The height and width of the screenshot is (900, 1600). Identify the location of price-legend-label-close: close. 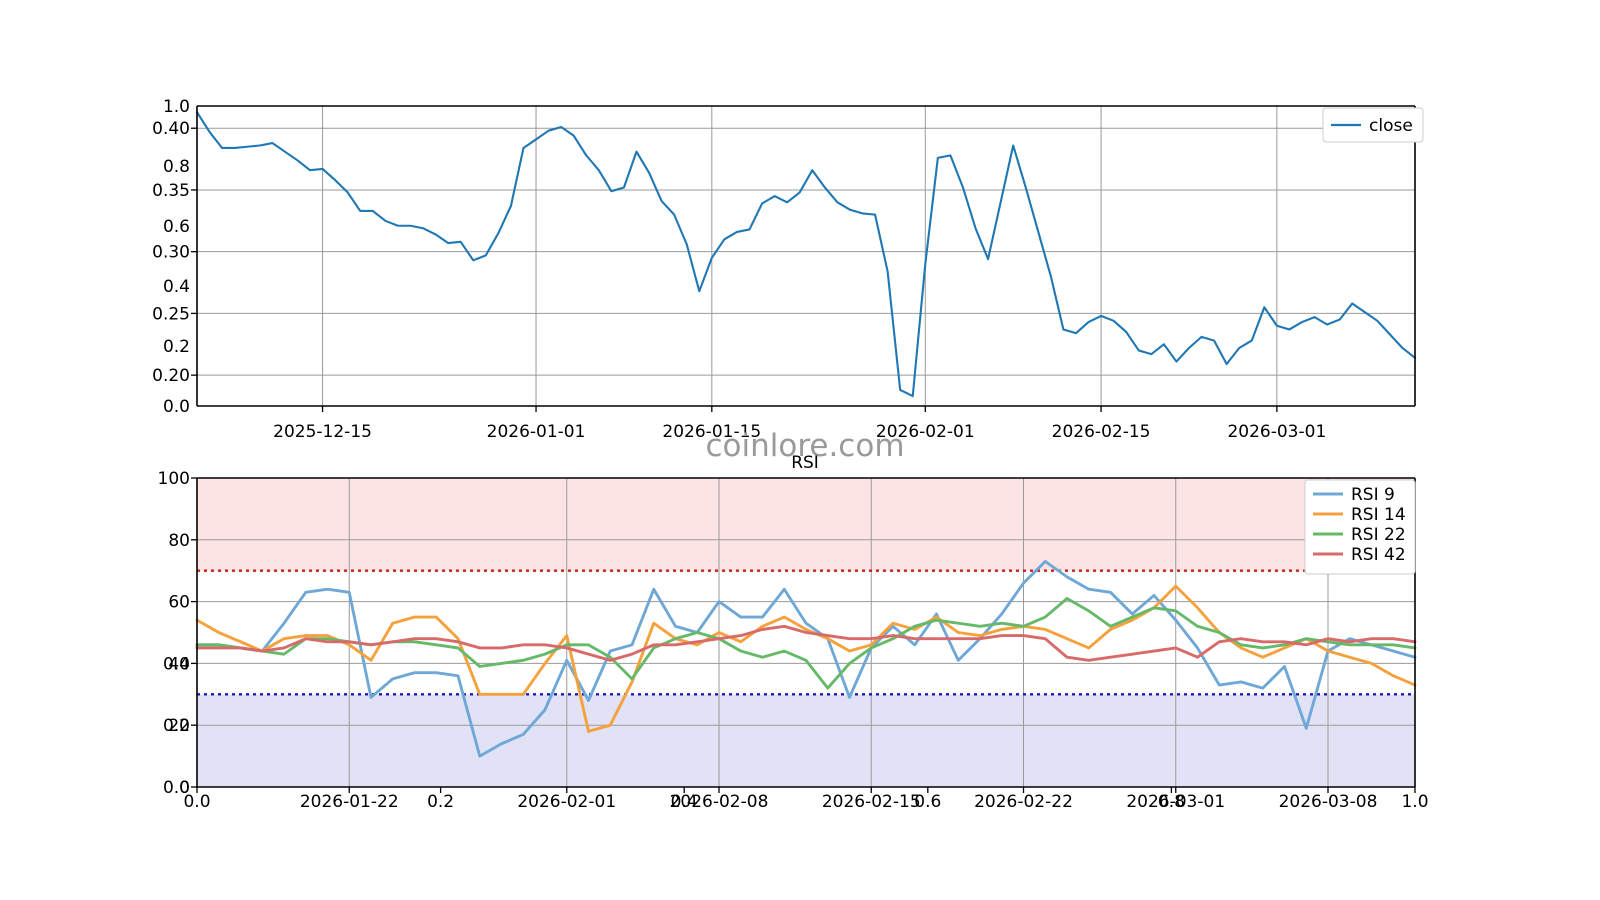
(1391, 126).